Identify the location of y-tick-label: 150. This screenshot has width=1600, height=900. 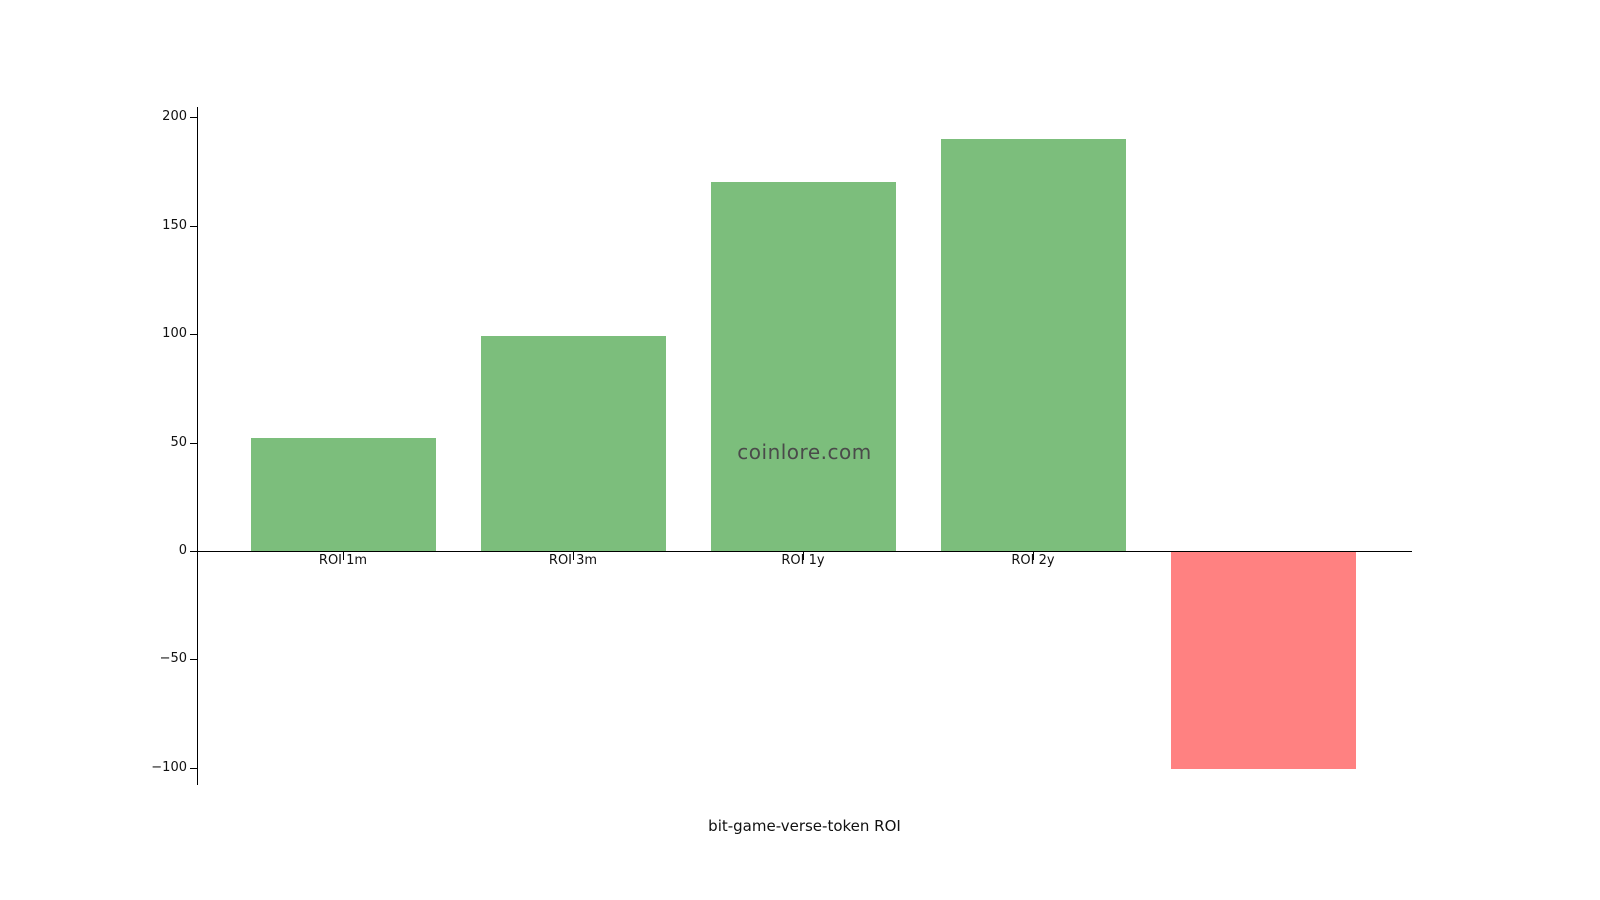
(174, 225).